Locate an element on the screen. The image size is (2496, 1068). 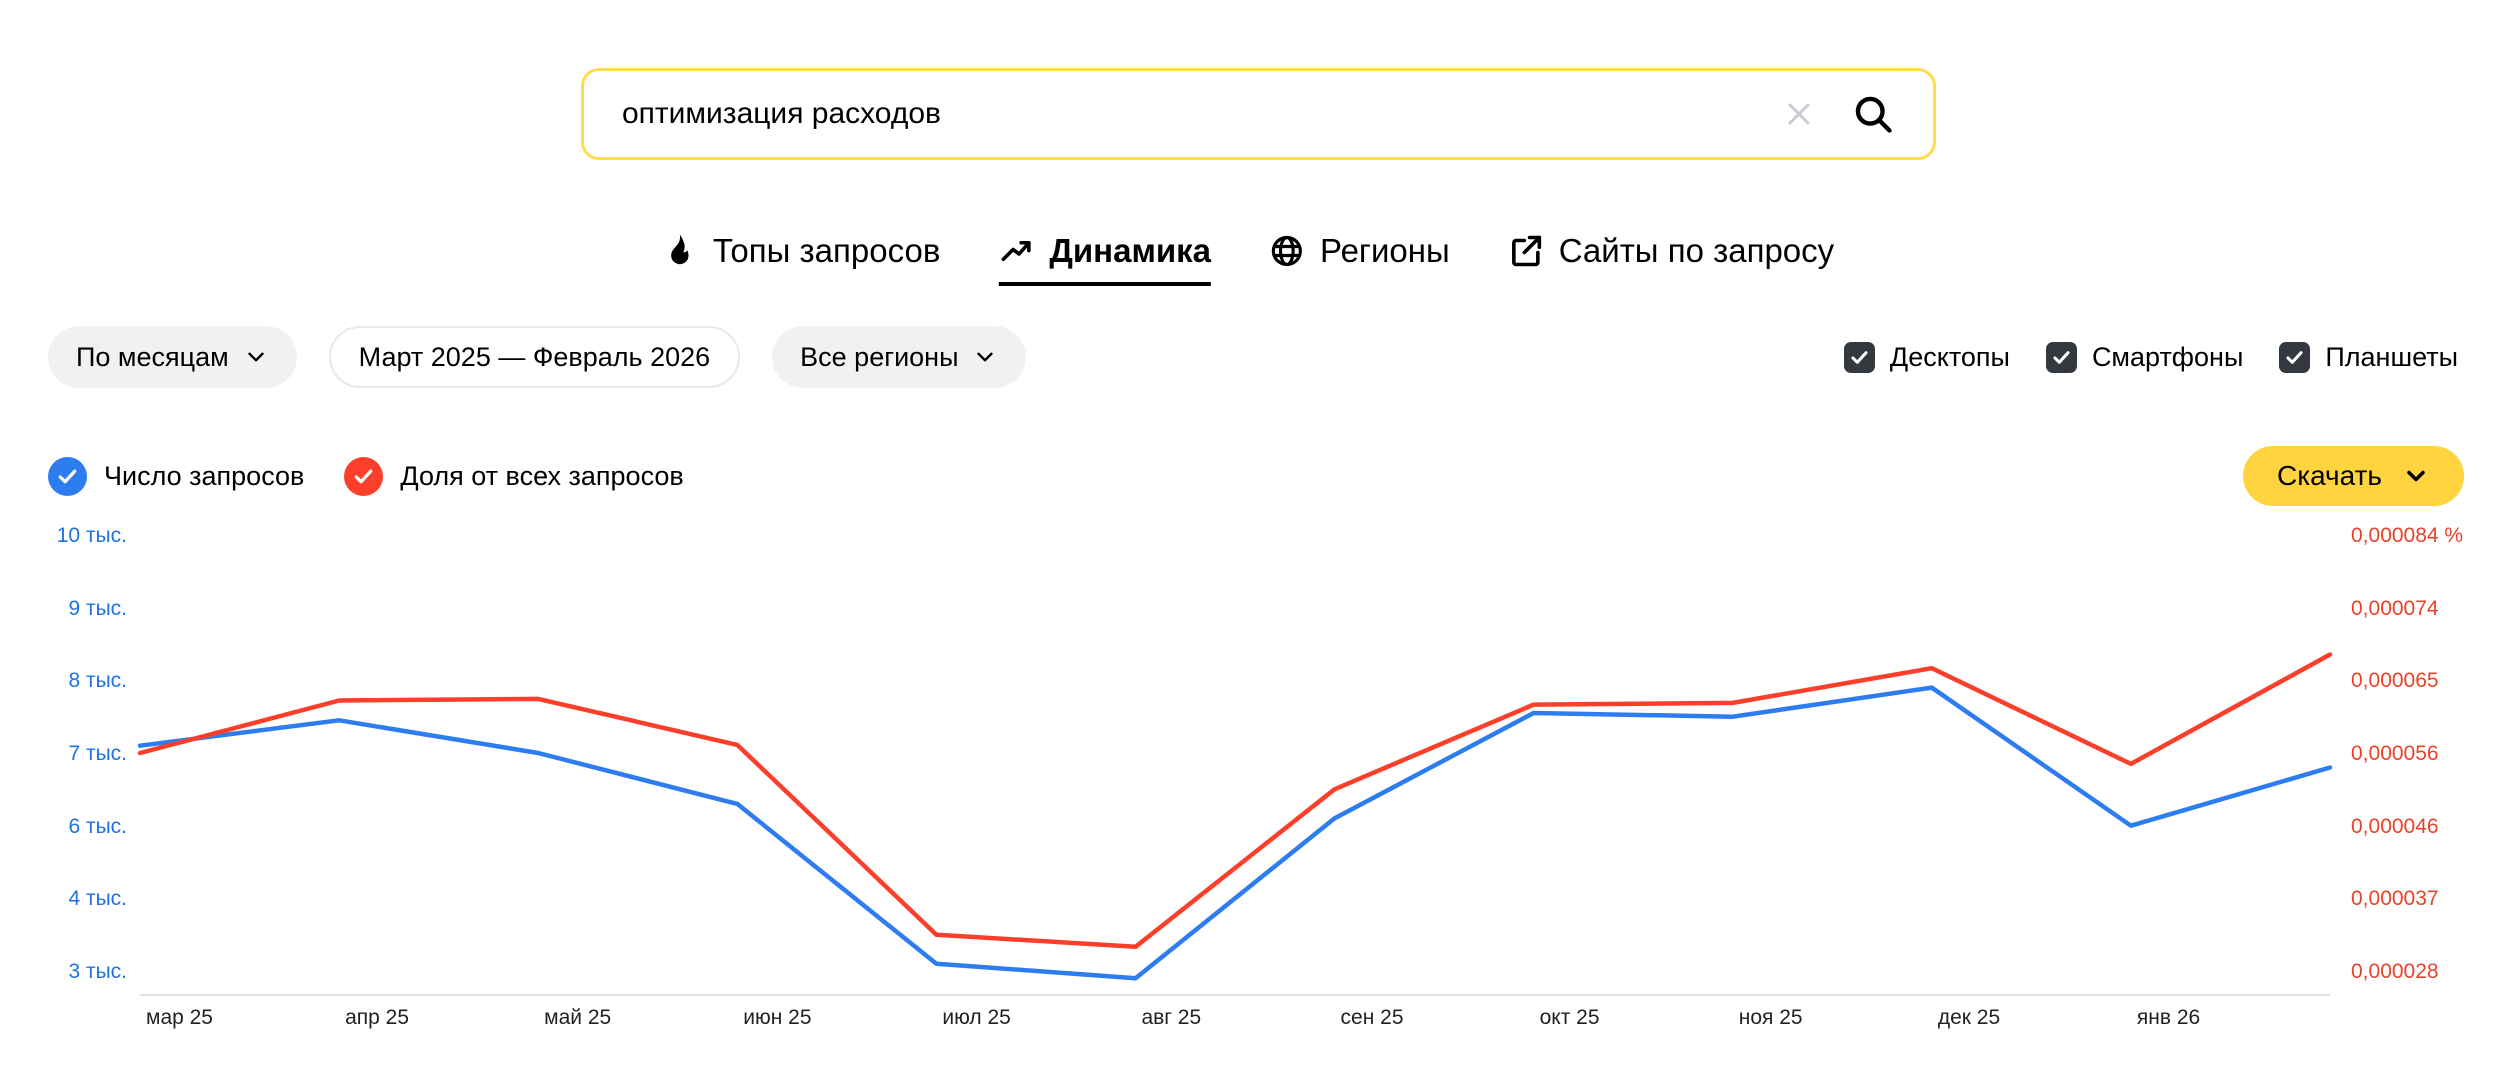
globe-icon is located at coordinates (1287, 251).